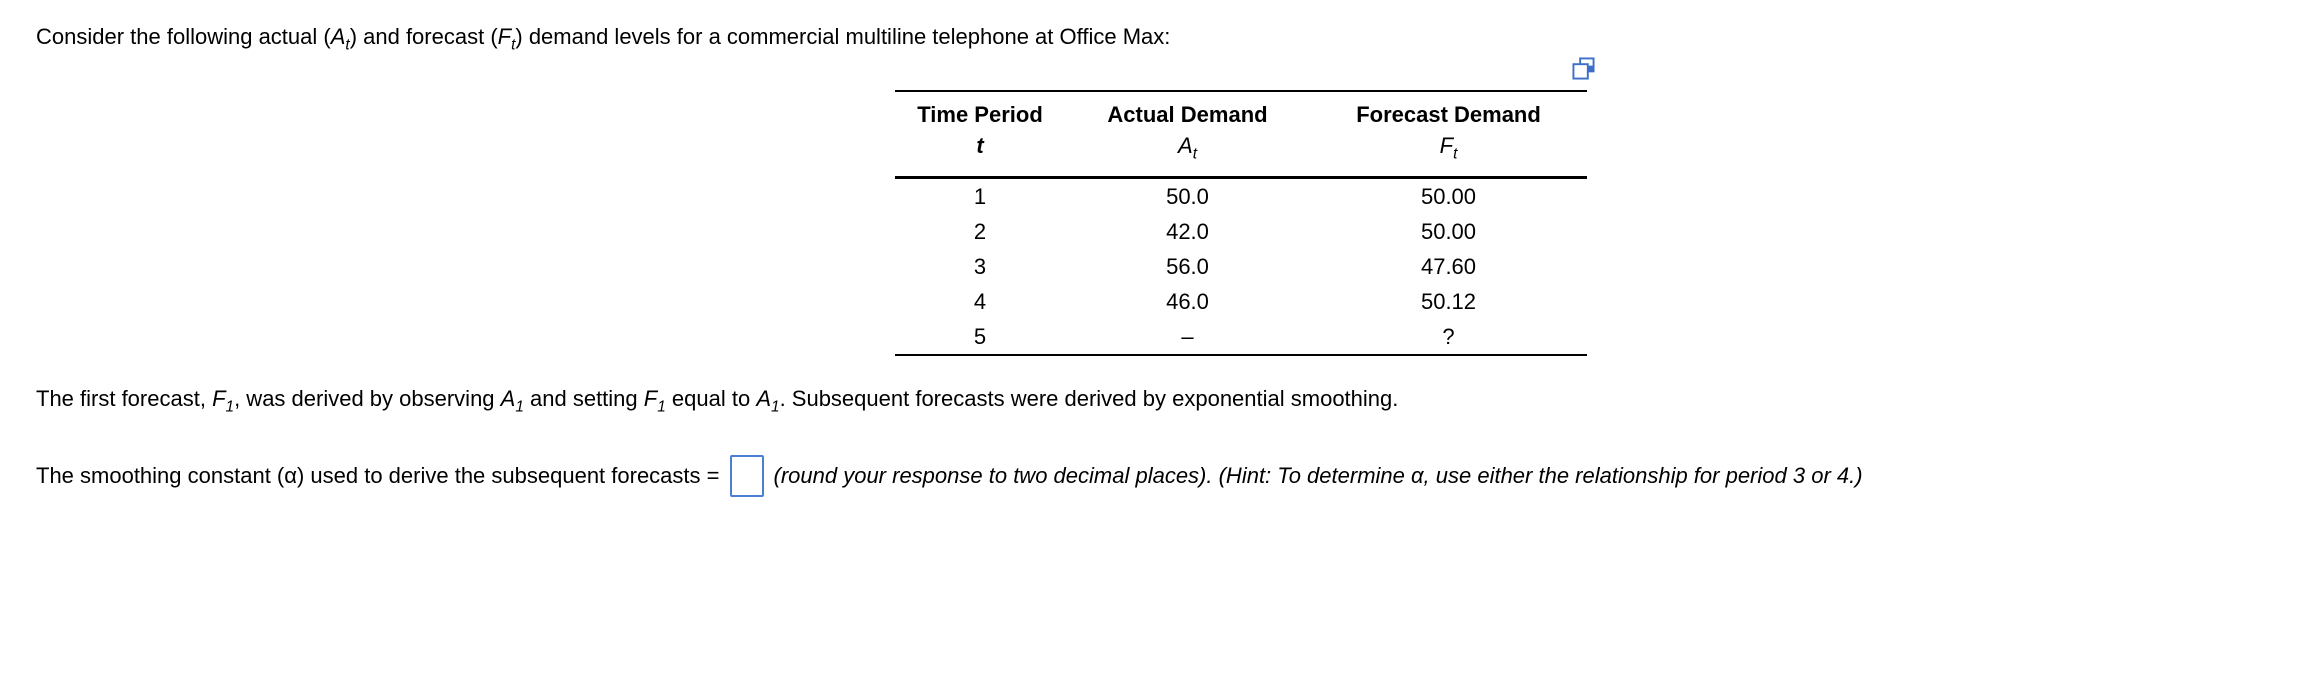 This screenshot has width=2308, height=674. I want to click on text-fragment: , was derived by observing, so click(367, 398).